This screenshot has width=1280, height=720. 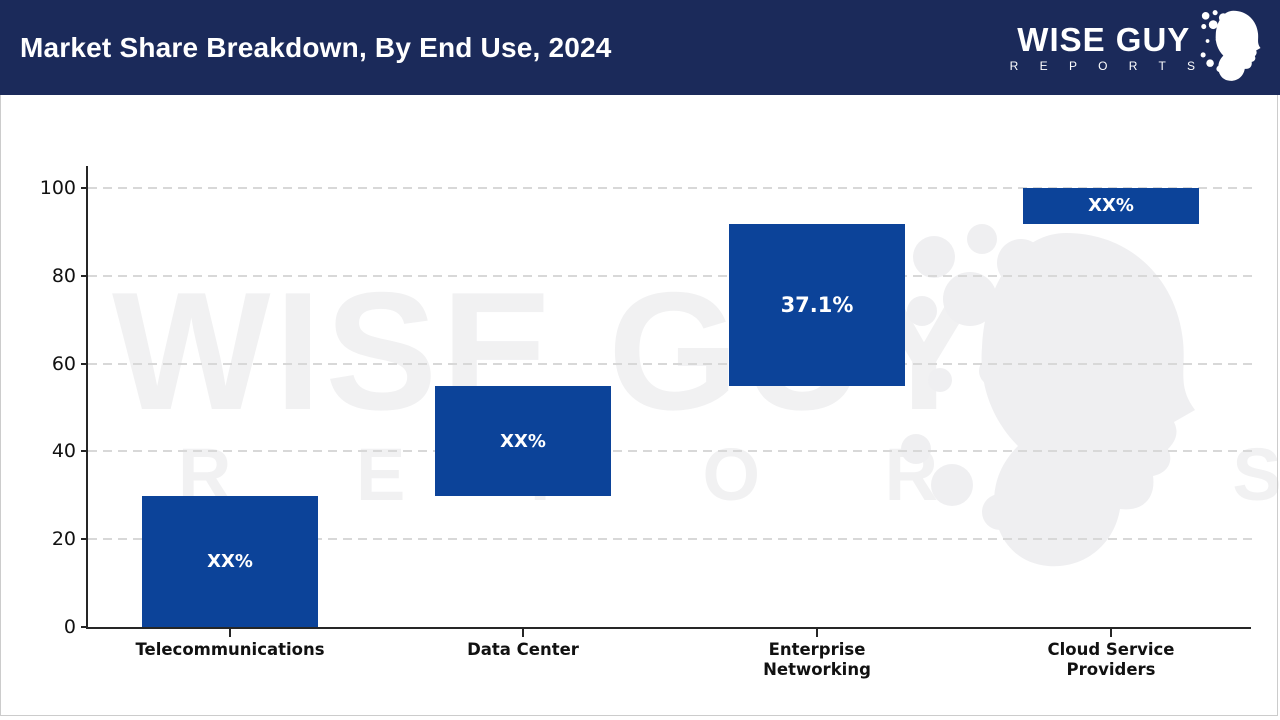 I want to click on x-category-label: Data Center, so click(x=523, y=649).